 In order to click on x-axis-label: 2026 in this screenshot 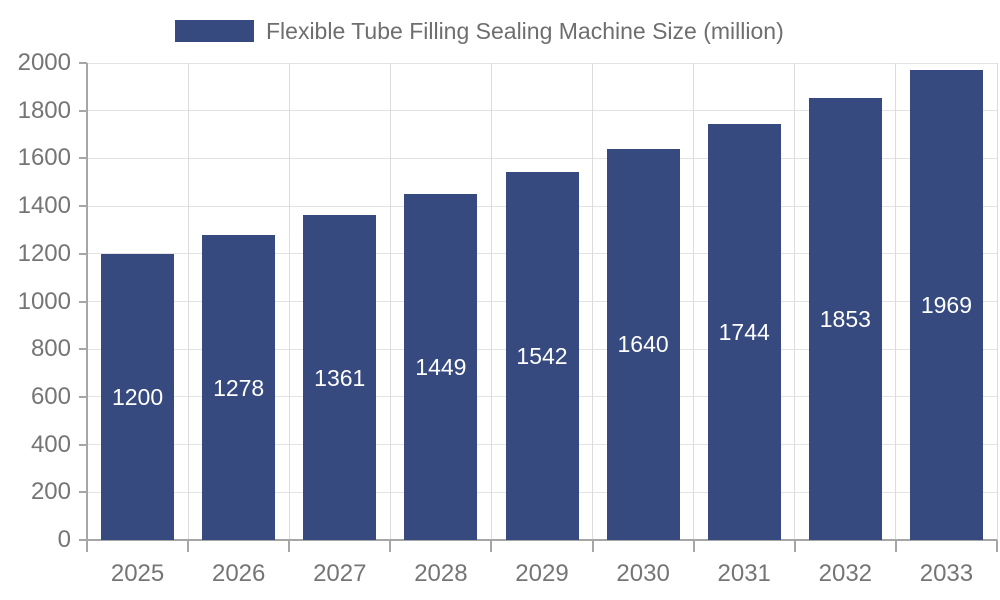, I will do `click(238, 573)`.